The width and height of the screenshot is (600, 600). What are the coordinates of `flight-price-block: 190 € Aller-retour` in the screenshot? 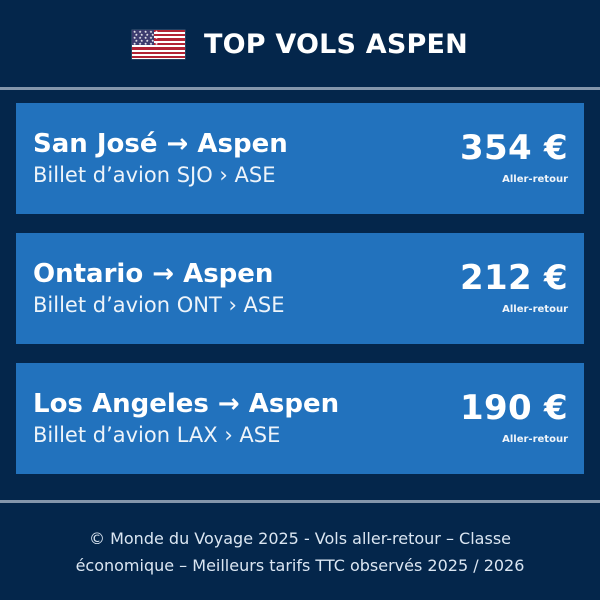 It's located at (514, 419).